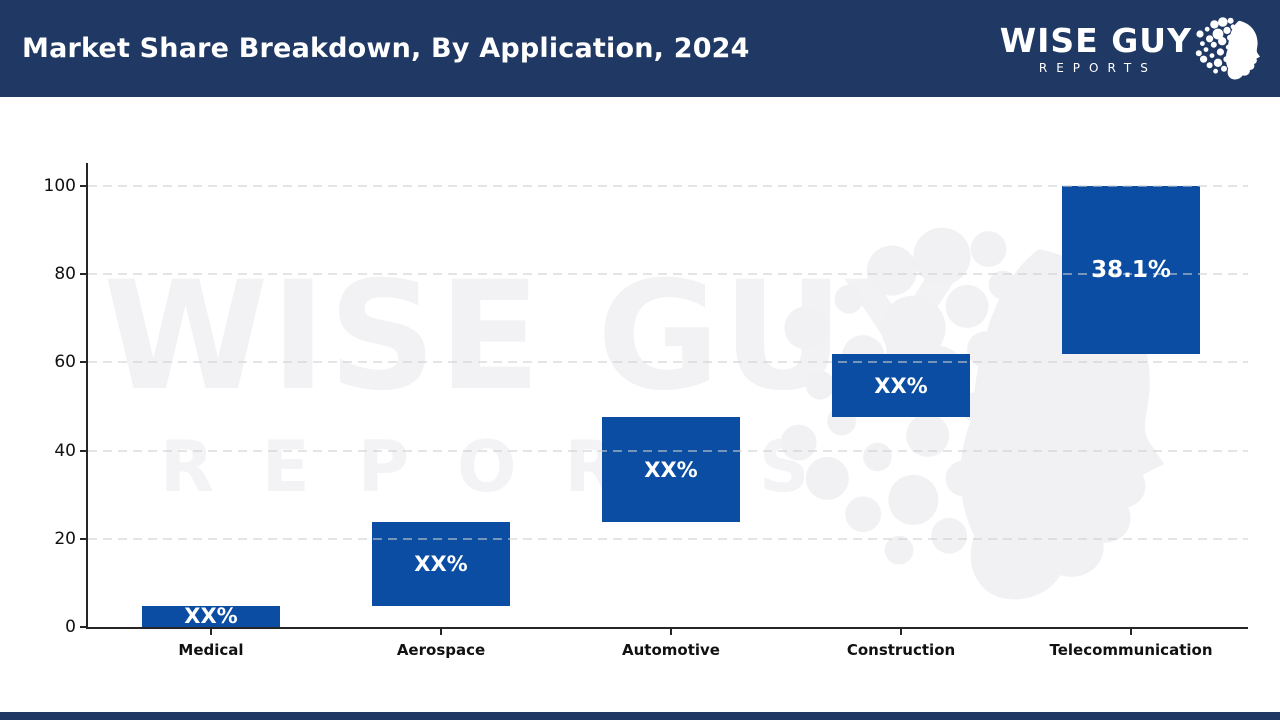 This screenshot has width=1280, height=720. What do you see at coordinates (59, 186) in the screenshot?
I see `y-tick-label-100: 100` at bounding box center [59, 186].